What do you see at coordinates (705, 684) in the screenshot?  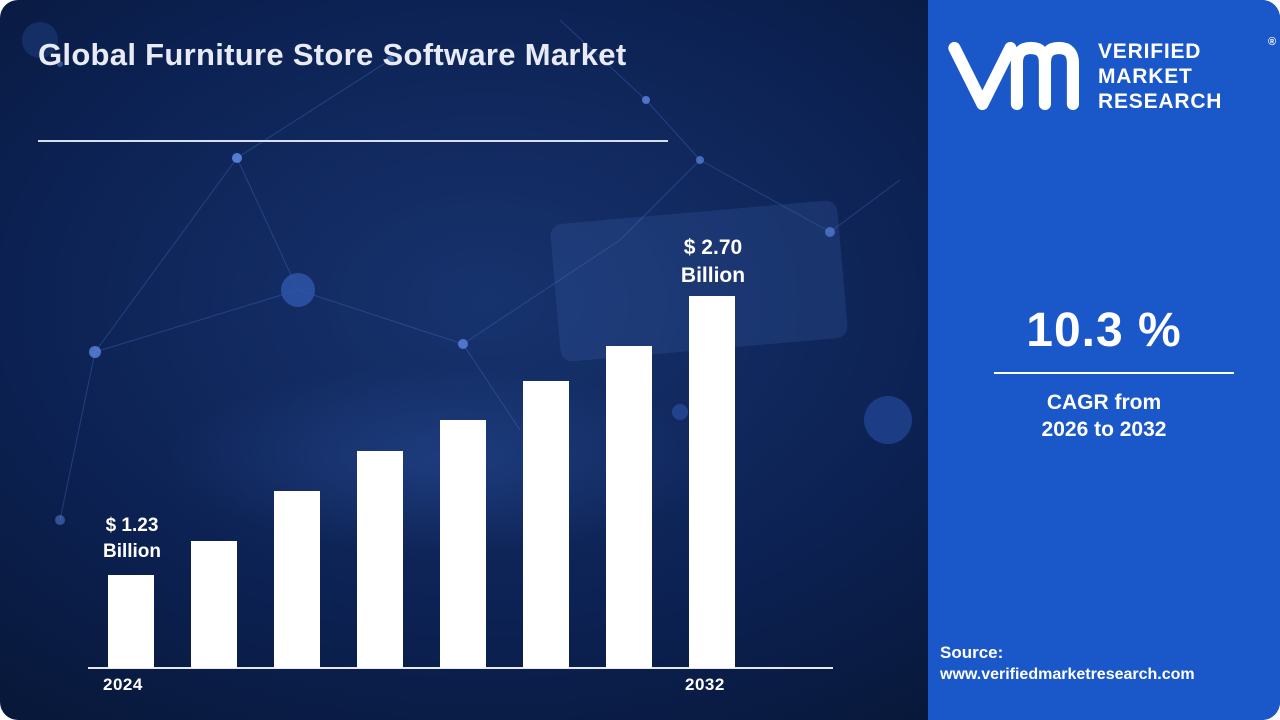 I see `x-tick-2032: 2032` at bounding box center [705, 684].